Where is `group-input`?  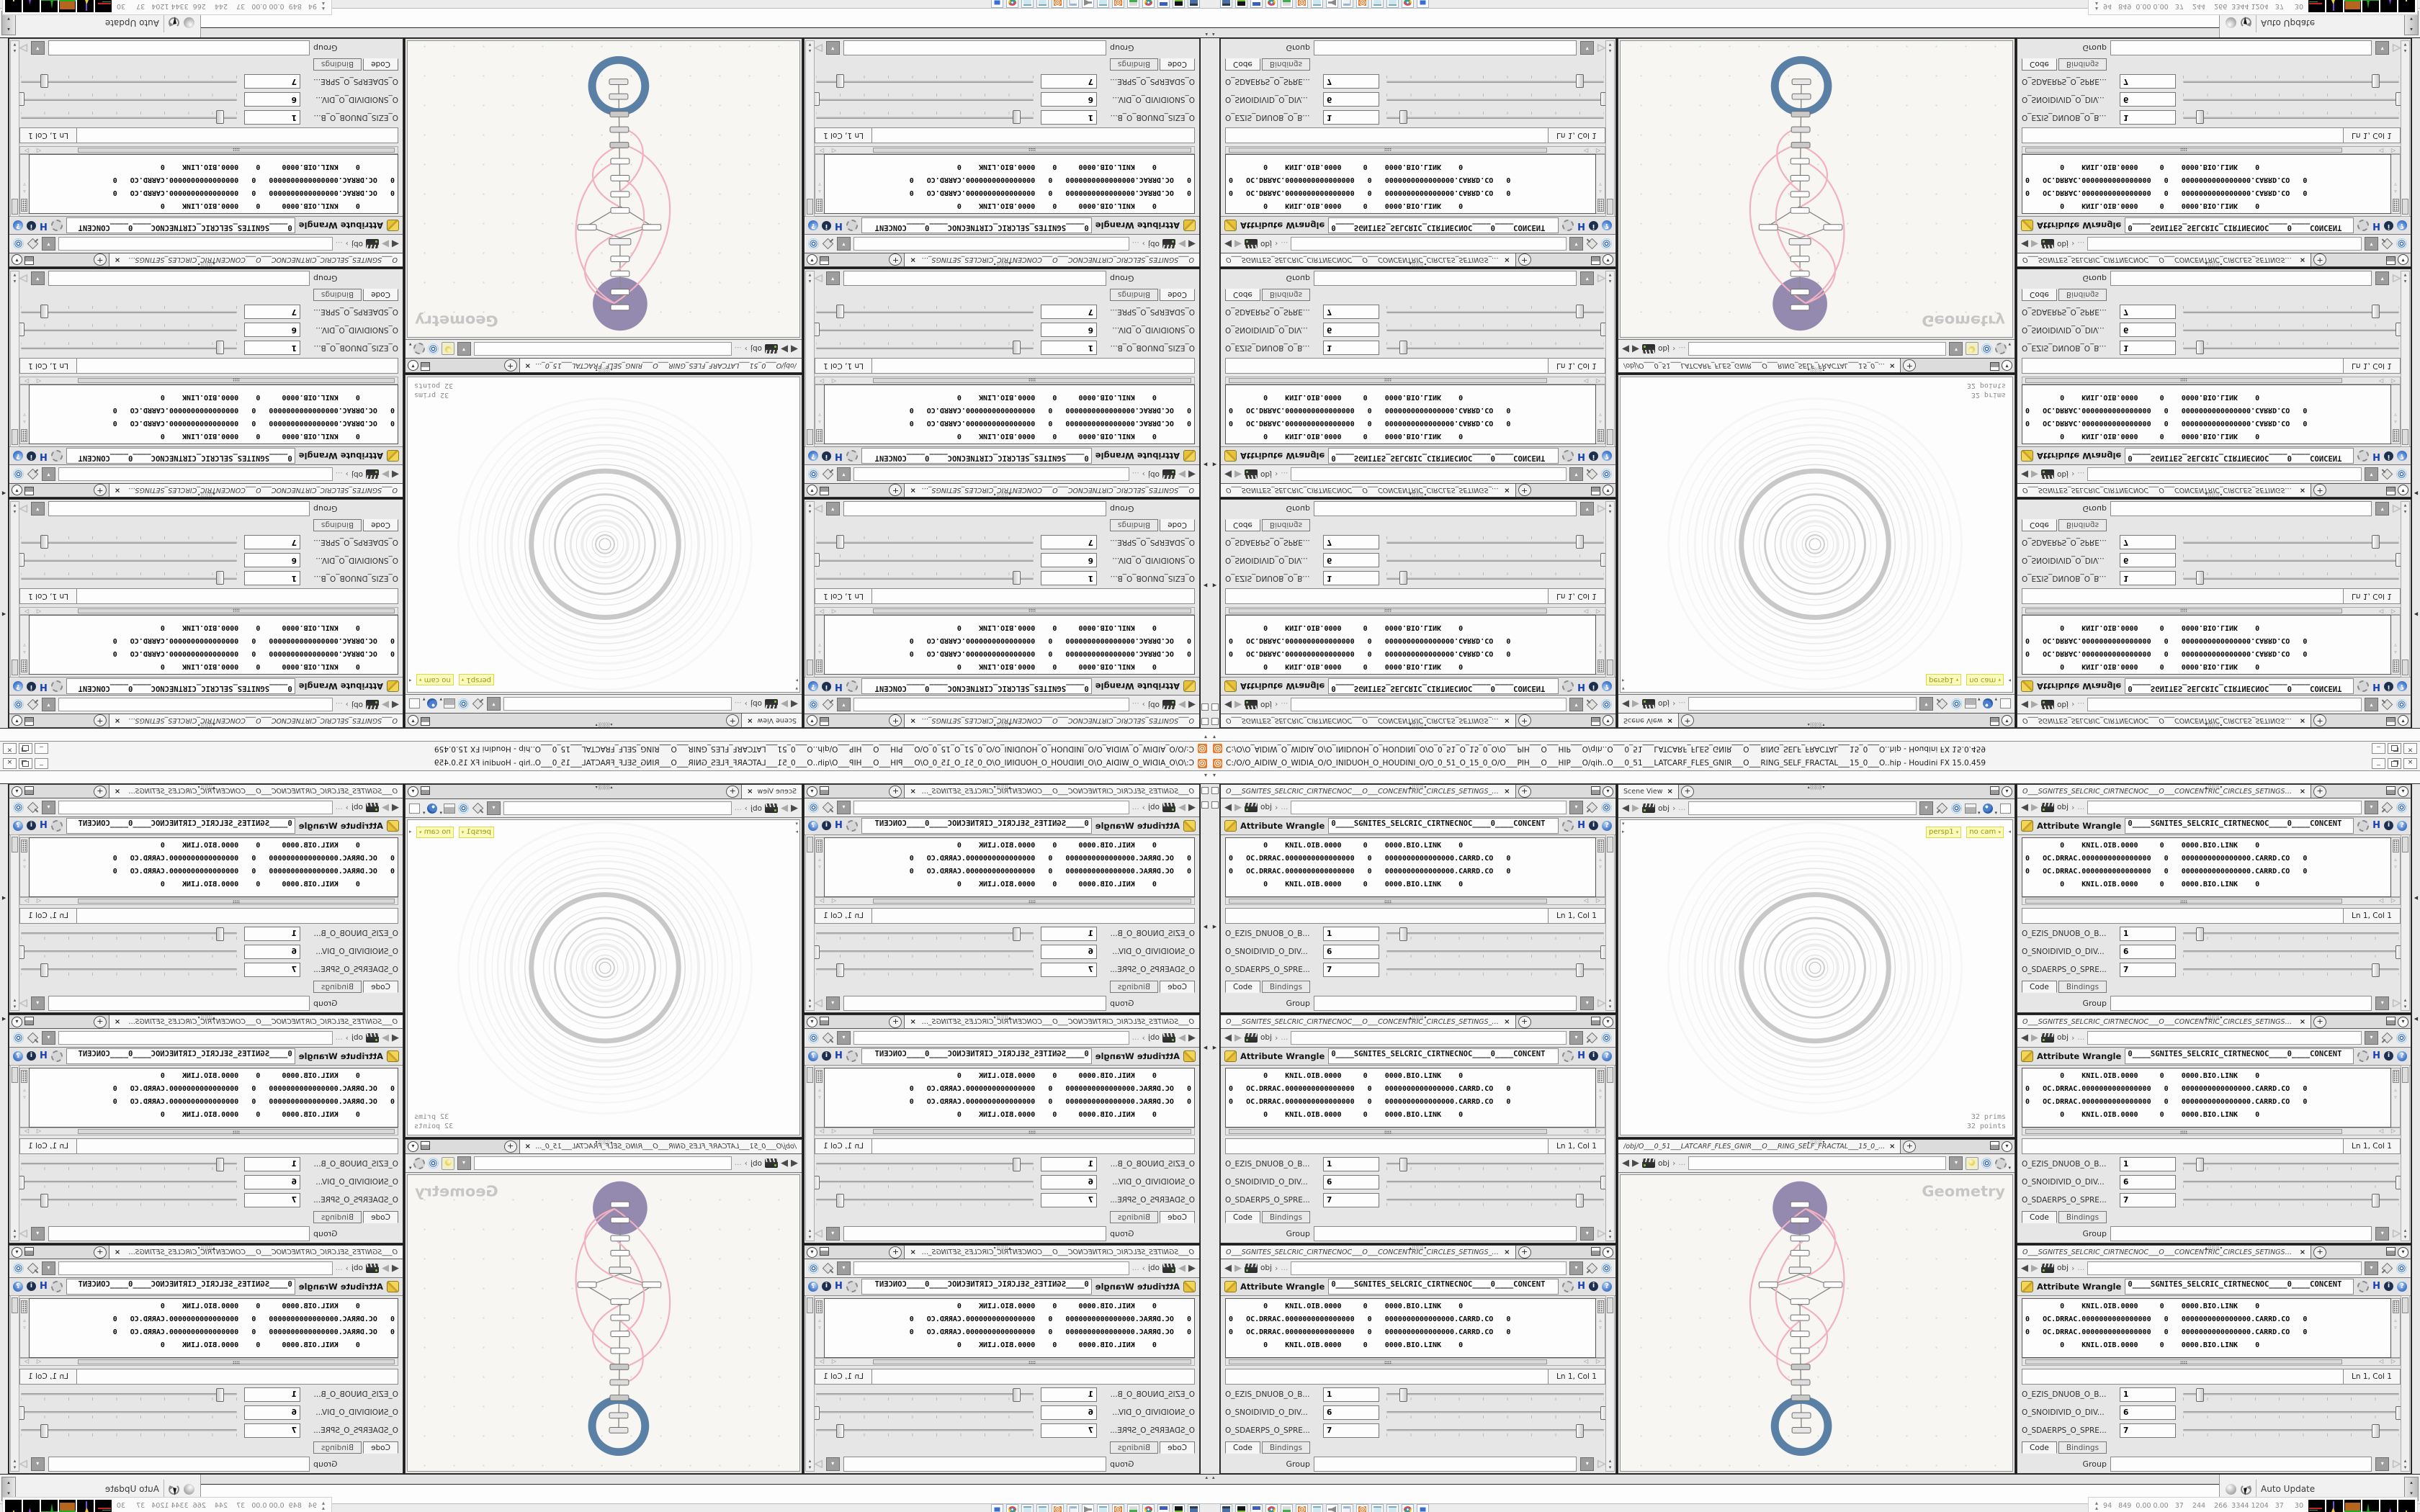
group-input is located at coordinates (2241, 1003).